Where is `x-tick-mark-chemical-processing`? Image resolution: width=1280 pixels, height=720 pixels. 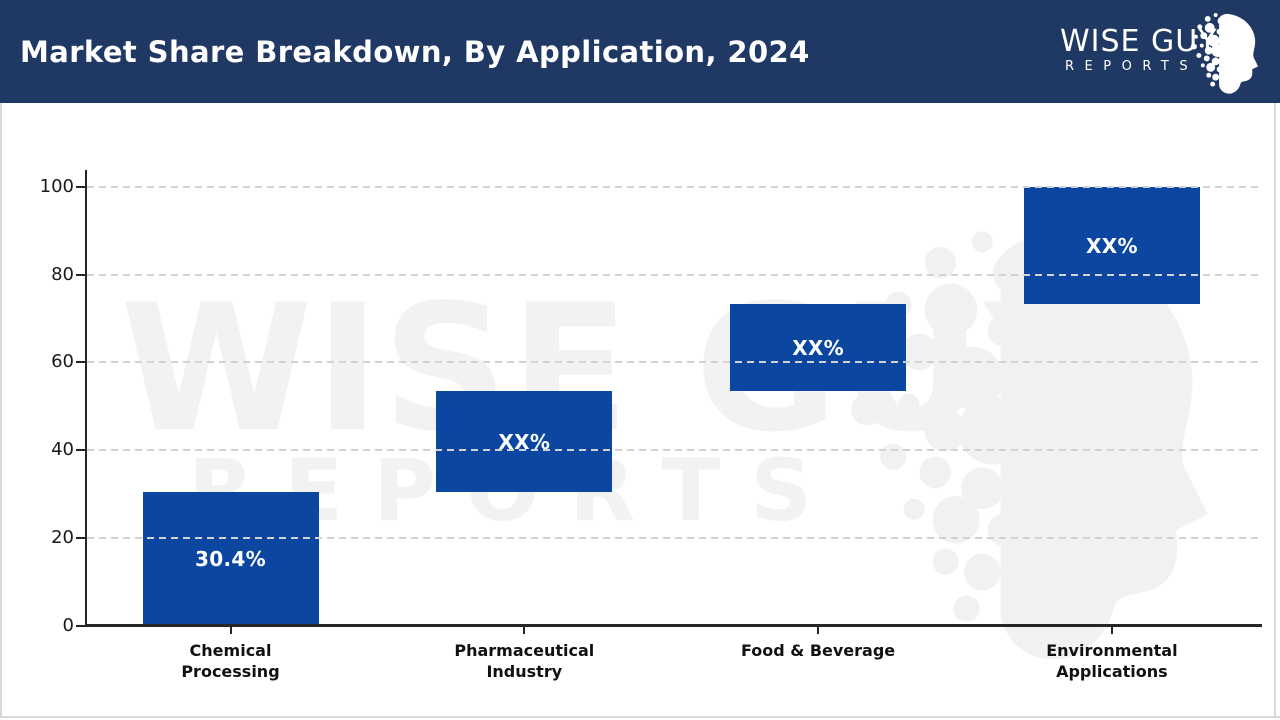
x-tick-mark-chemical-processing is located at coordinates (230, 630).